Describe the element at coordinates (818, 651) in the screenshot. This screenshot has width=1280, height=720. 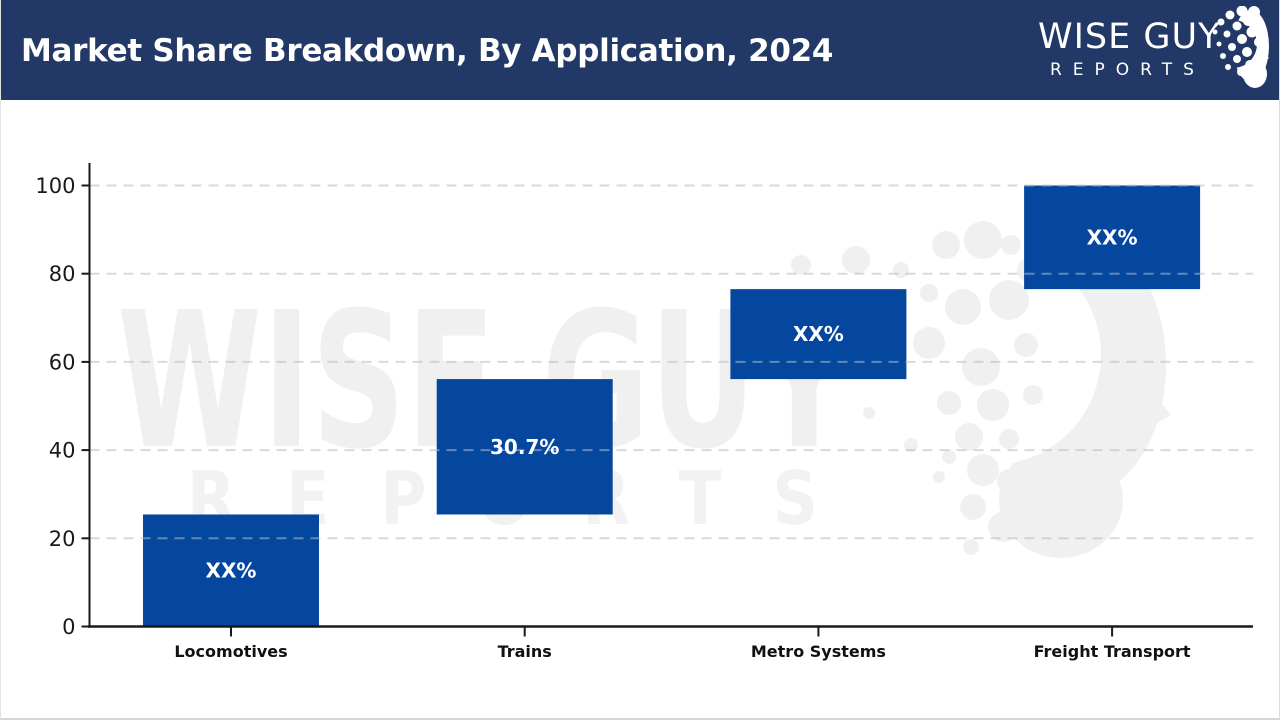
I see `x-tick-label: Metro Systems` at that location.